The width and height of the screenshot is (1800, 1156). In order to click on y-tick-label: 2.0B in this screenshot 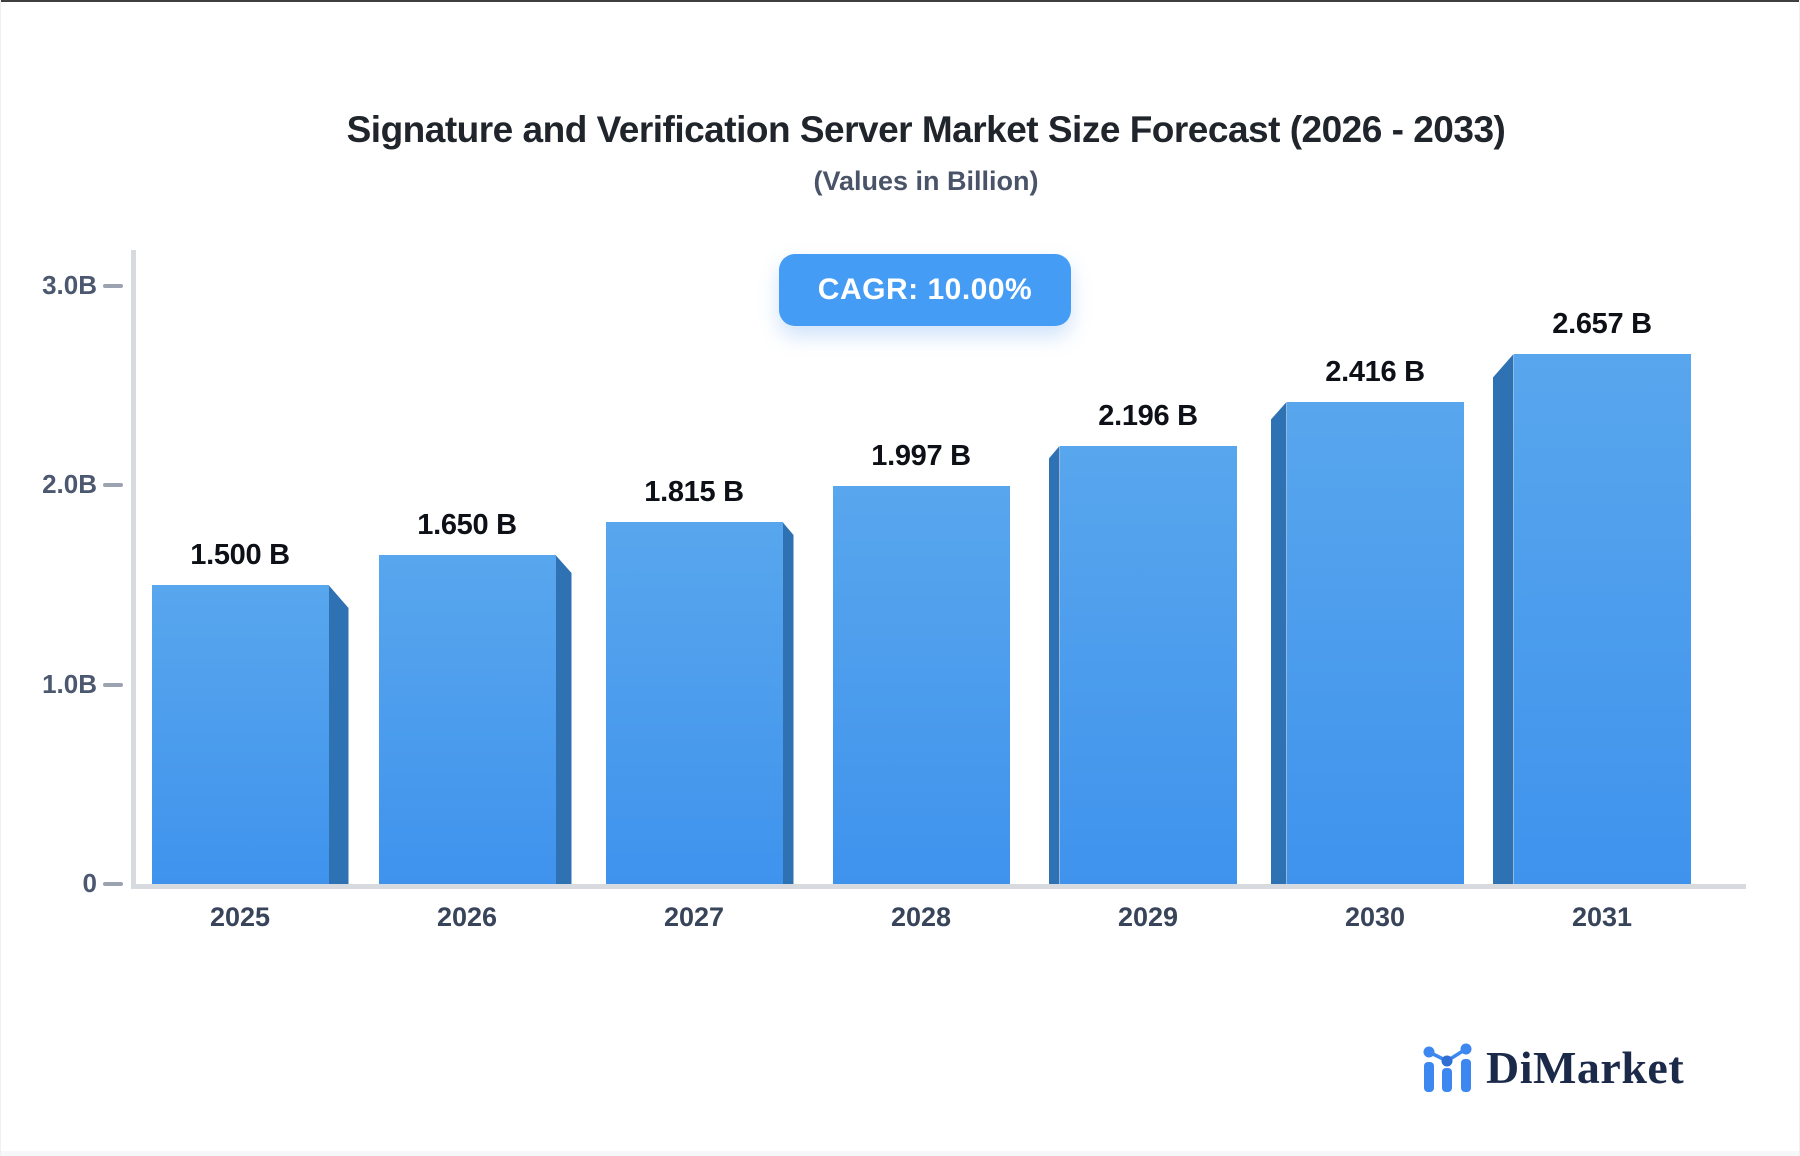, I will do `click(69, 484)`.